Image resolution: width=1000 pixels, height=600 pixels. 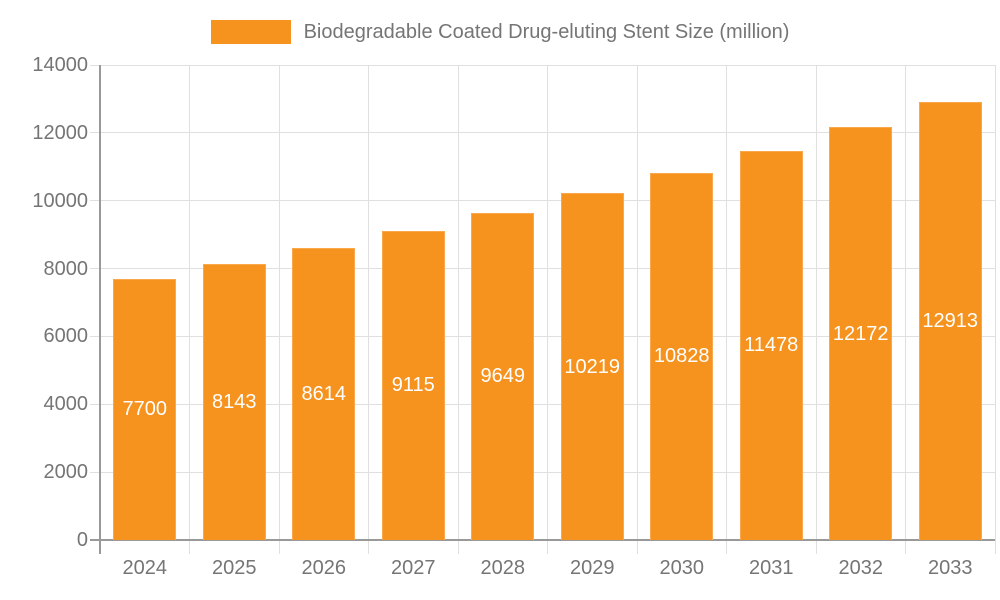 I want to click on x-axis-tick-label: 2030, so click(x=682, y=568).